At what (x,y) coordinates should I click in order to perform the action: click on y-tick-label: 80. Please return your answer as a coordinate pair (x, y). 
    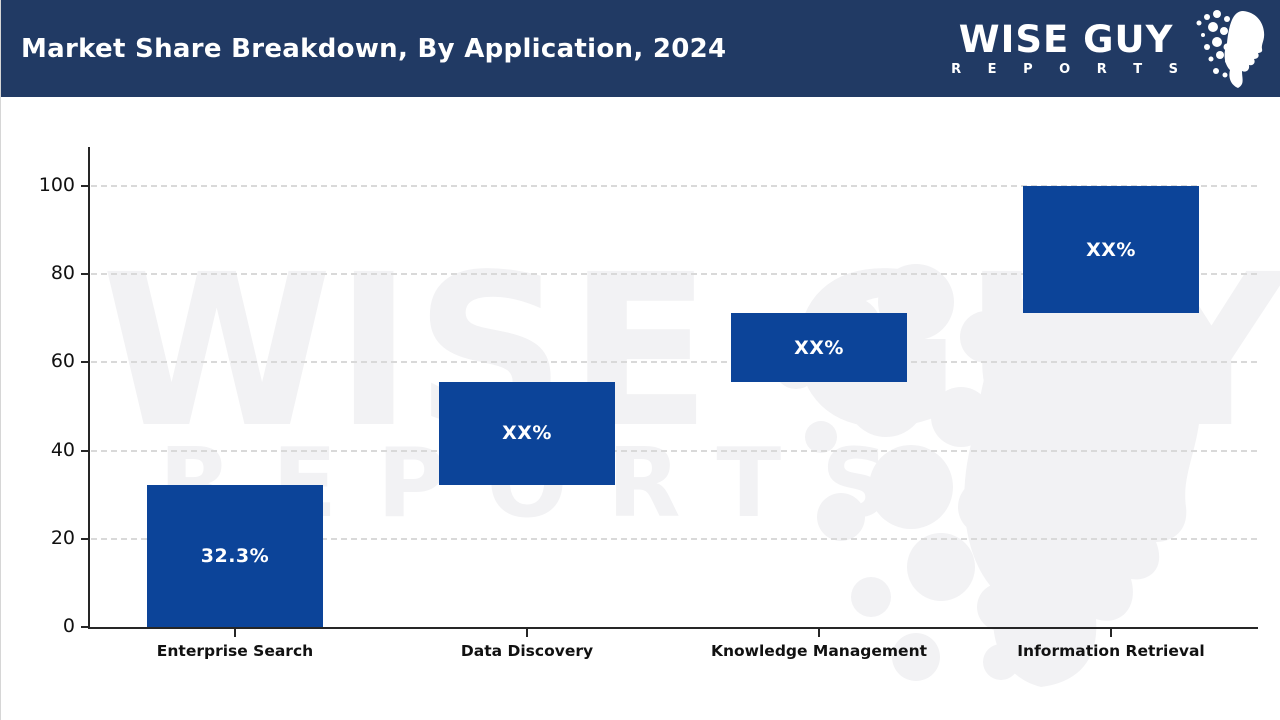
    Looking at the image, I should click on (62, 273).